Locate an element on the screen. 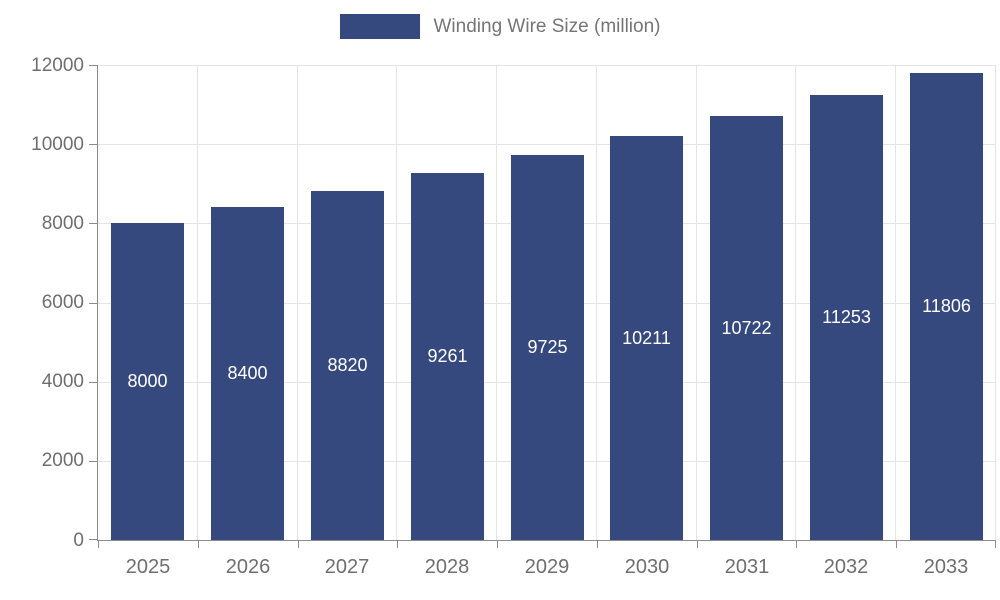  bar: 11806 is located at coordinates (946, 306).